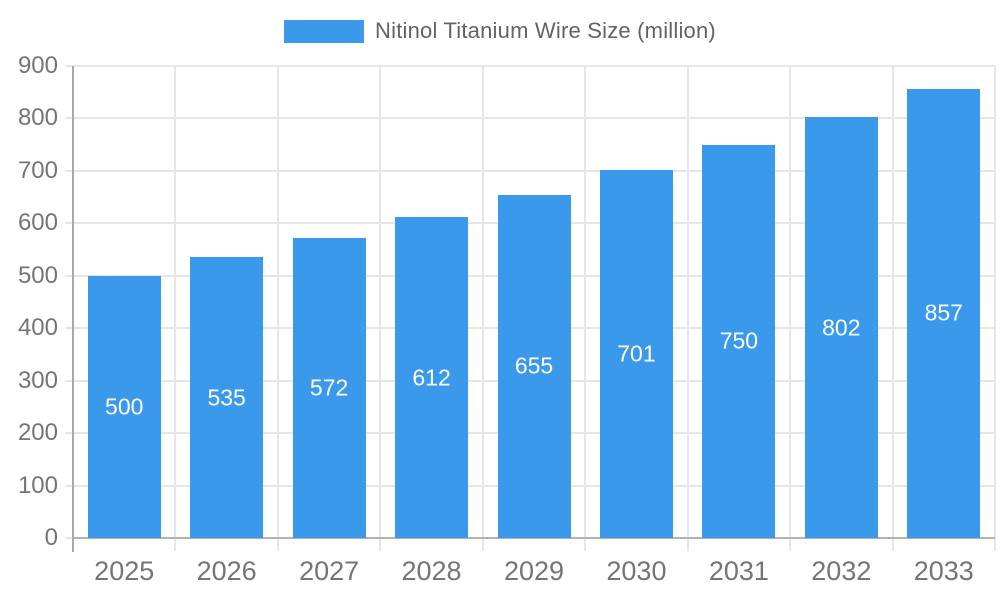 This screenshot has height=600, width=1000. What do you see at coordinates (226, 571) in the screenshot?
I see `x-axis-tick-label: 2026` at bounding box center [226, 571].